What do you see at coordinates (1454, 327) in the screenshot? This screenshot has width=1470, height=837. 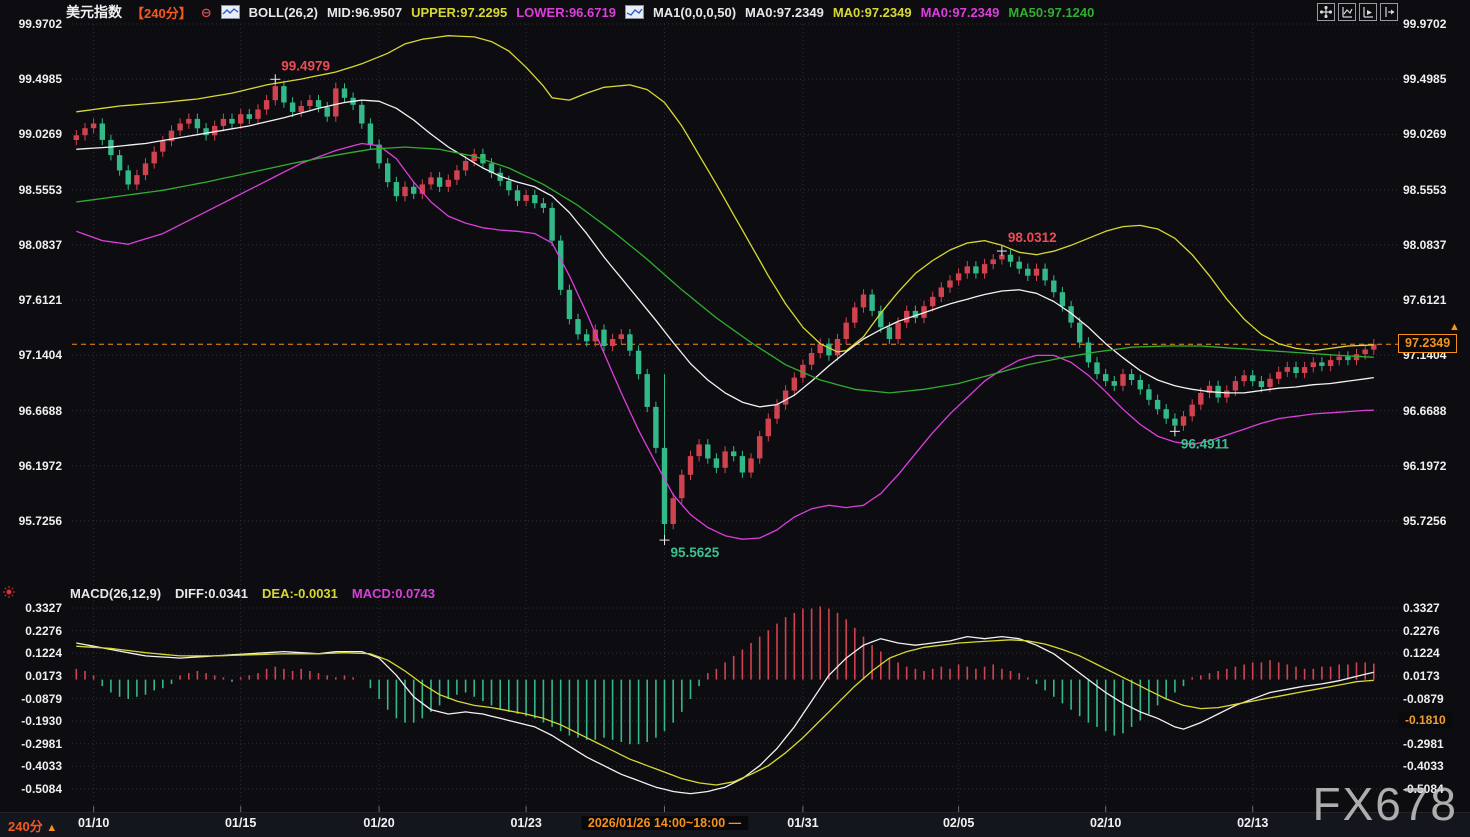 I see `price-up-arrow-icon: ▲` at bounding box center [1454, 327].